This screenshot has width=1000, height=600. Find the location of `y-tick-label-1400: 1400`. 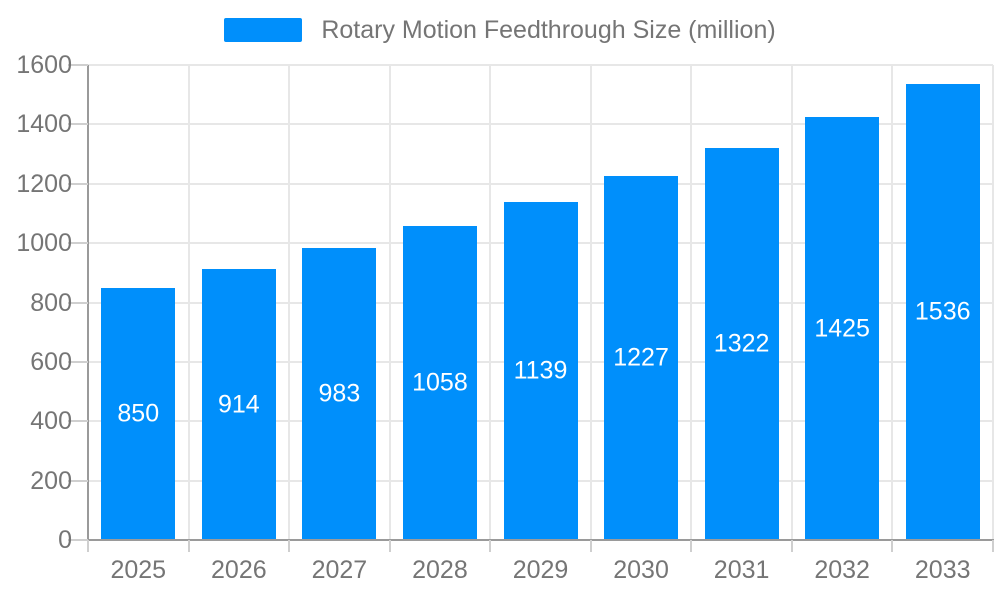

y-tick-label-1400: 1400 is located at coordinates (44, 124).